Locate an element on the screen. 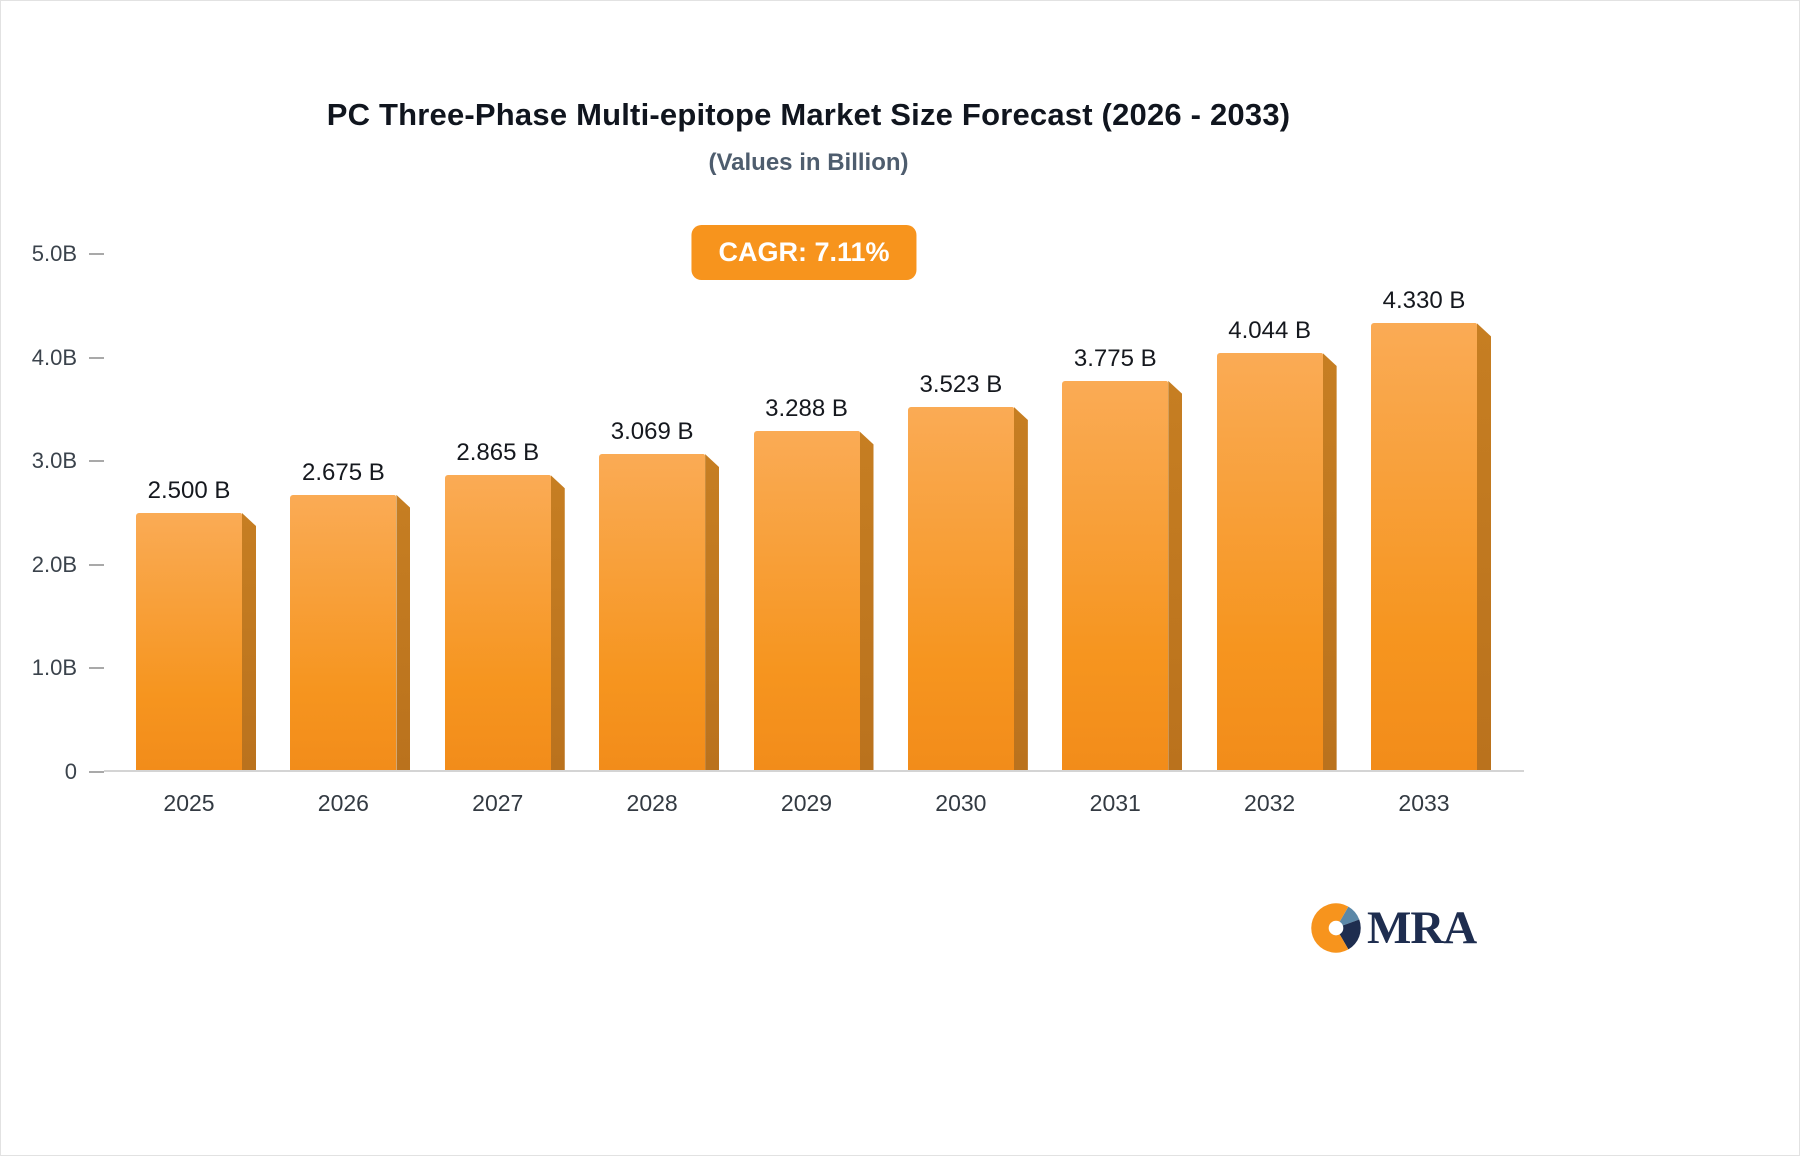  bar-value-label: 4.330 B is located at coordinates (1424, 301).